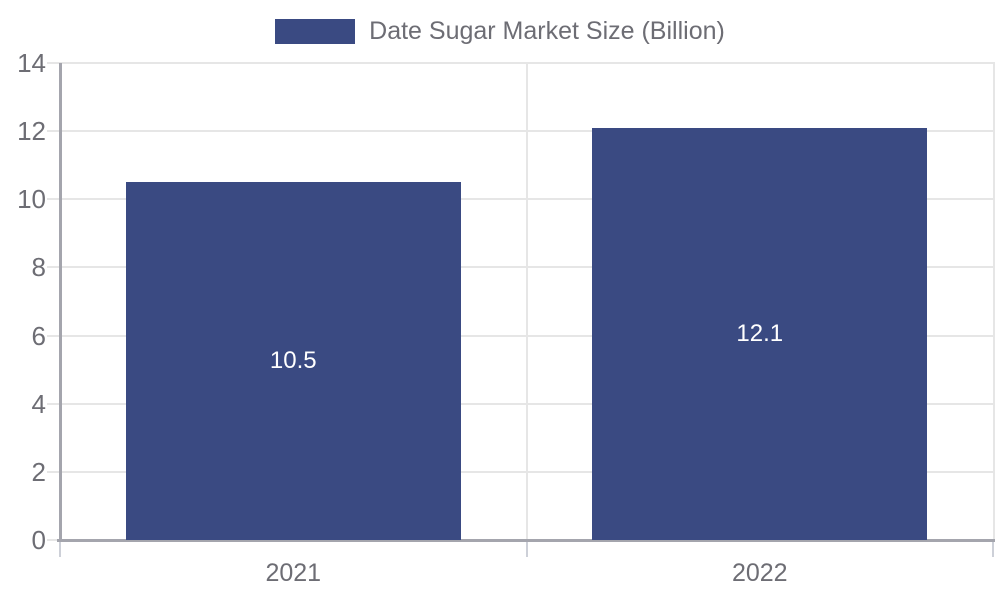 Image resolution: width=1000 pixels, height=600 pixels. What do you see at coordinates (31, 131) in the screenshot?
I see `y-tick-label: 12` at bounding box center [31, 131].